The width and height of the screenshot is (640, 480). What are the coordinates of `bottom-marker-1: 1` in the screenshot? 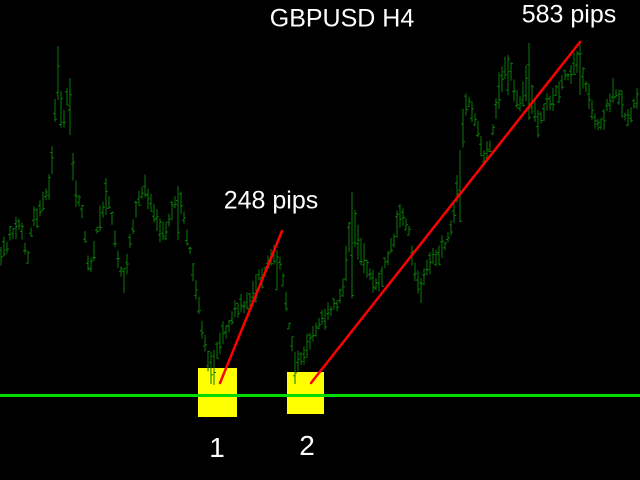 It's located at (217, 447).